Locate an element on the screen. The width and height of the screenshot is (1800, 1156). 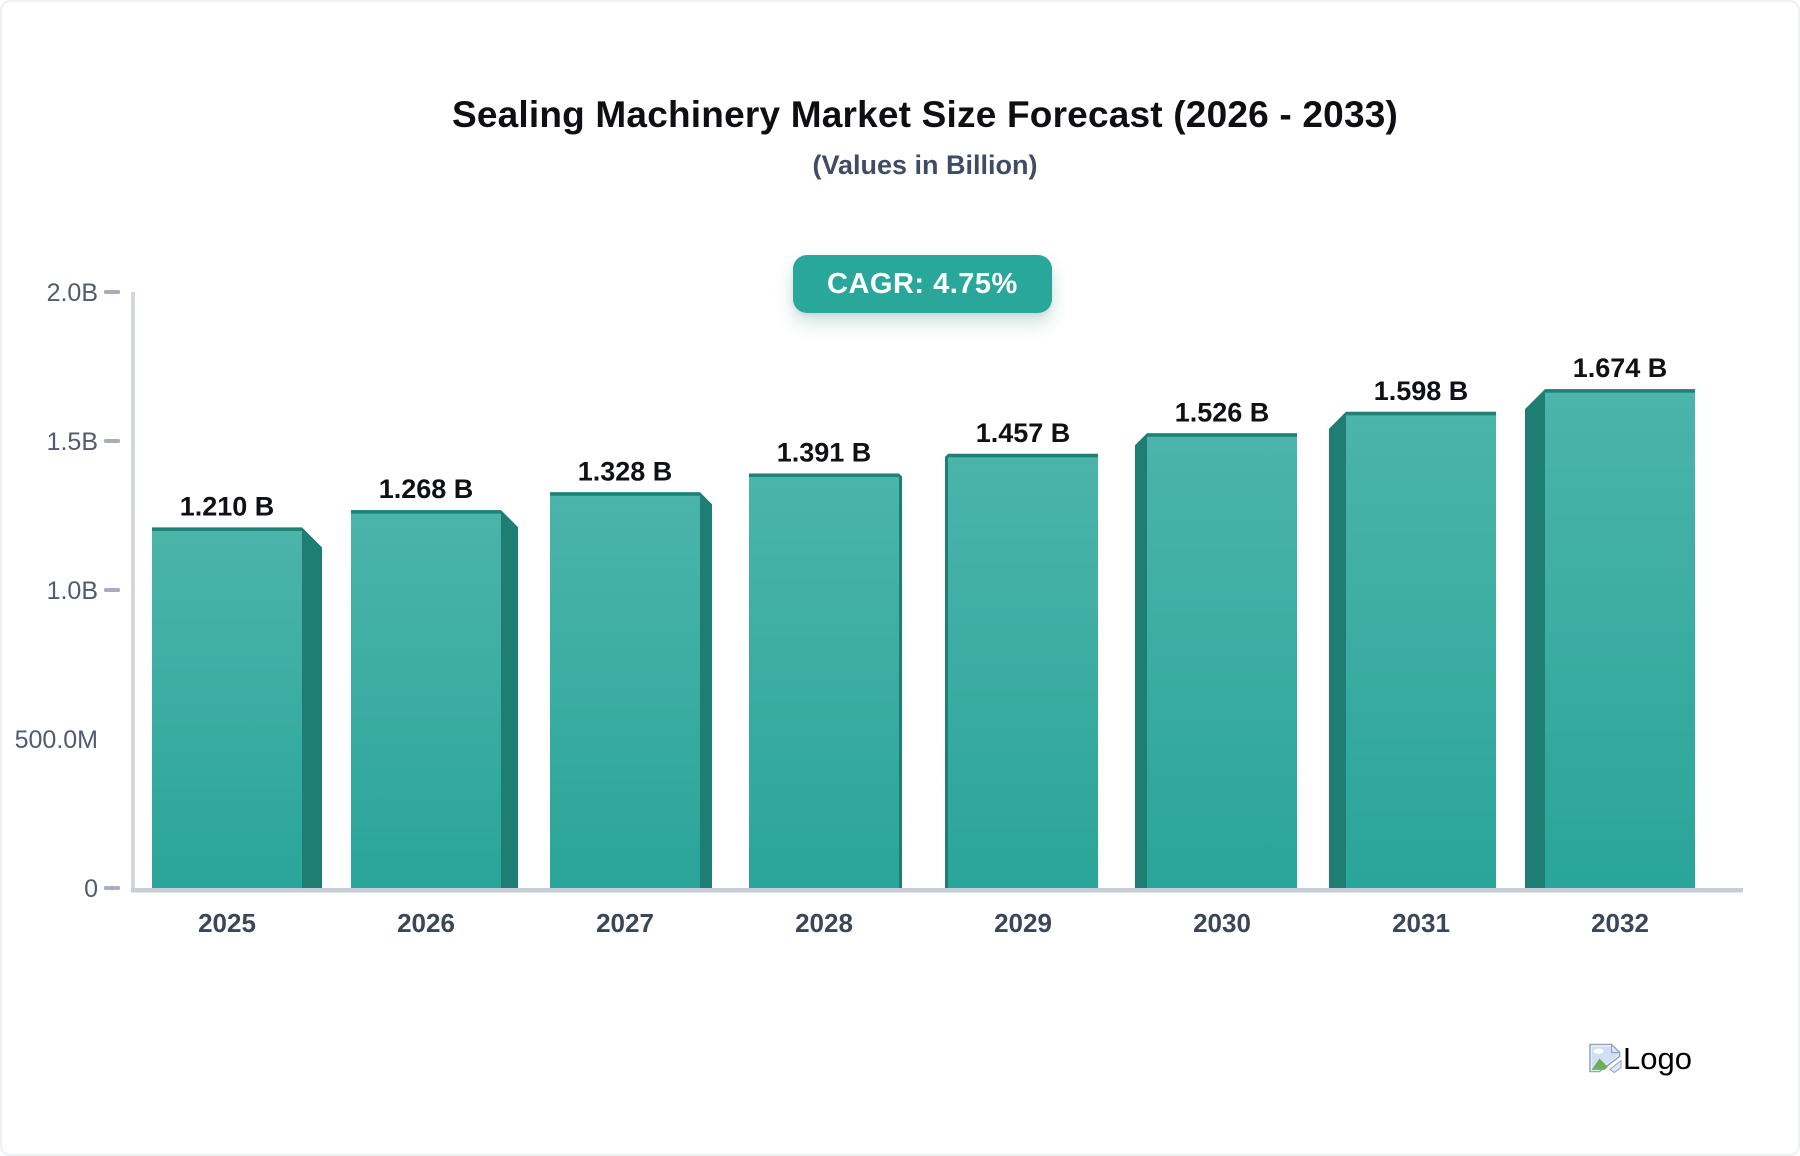
bar-value-label: 1.328 B is located at coordinates (625, 471).